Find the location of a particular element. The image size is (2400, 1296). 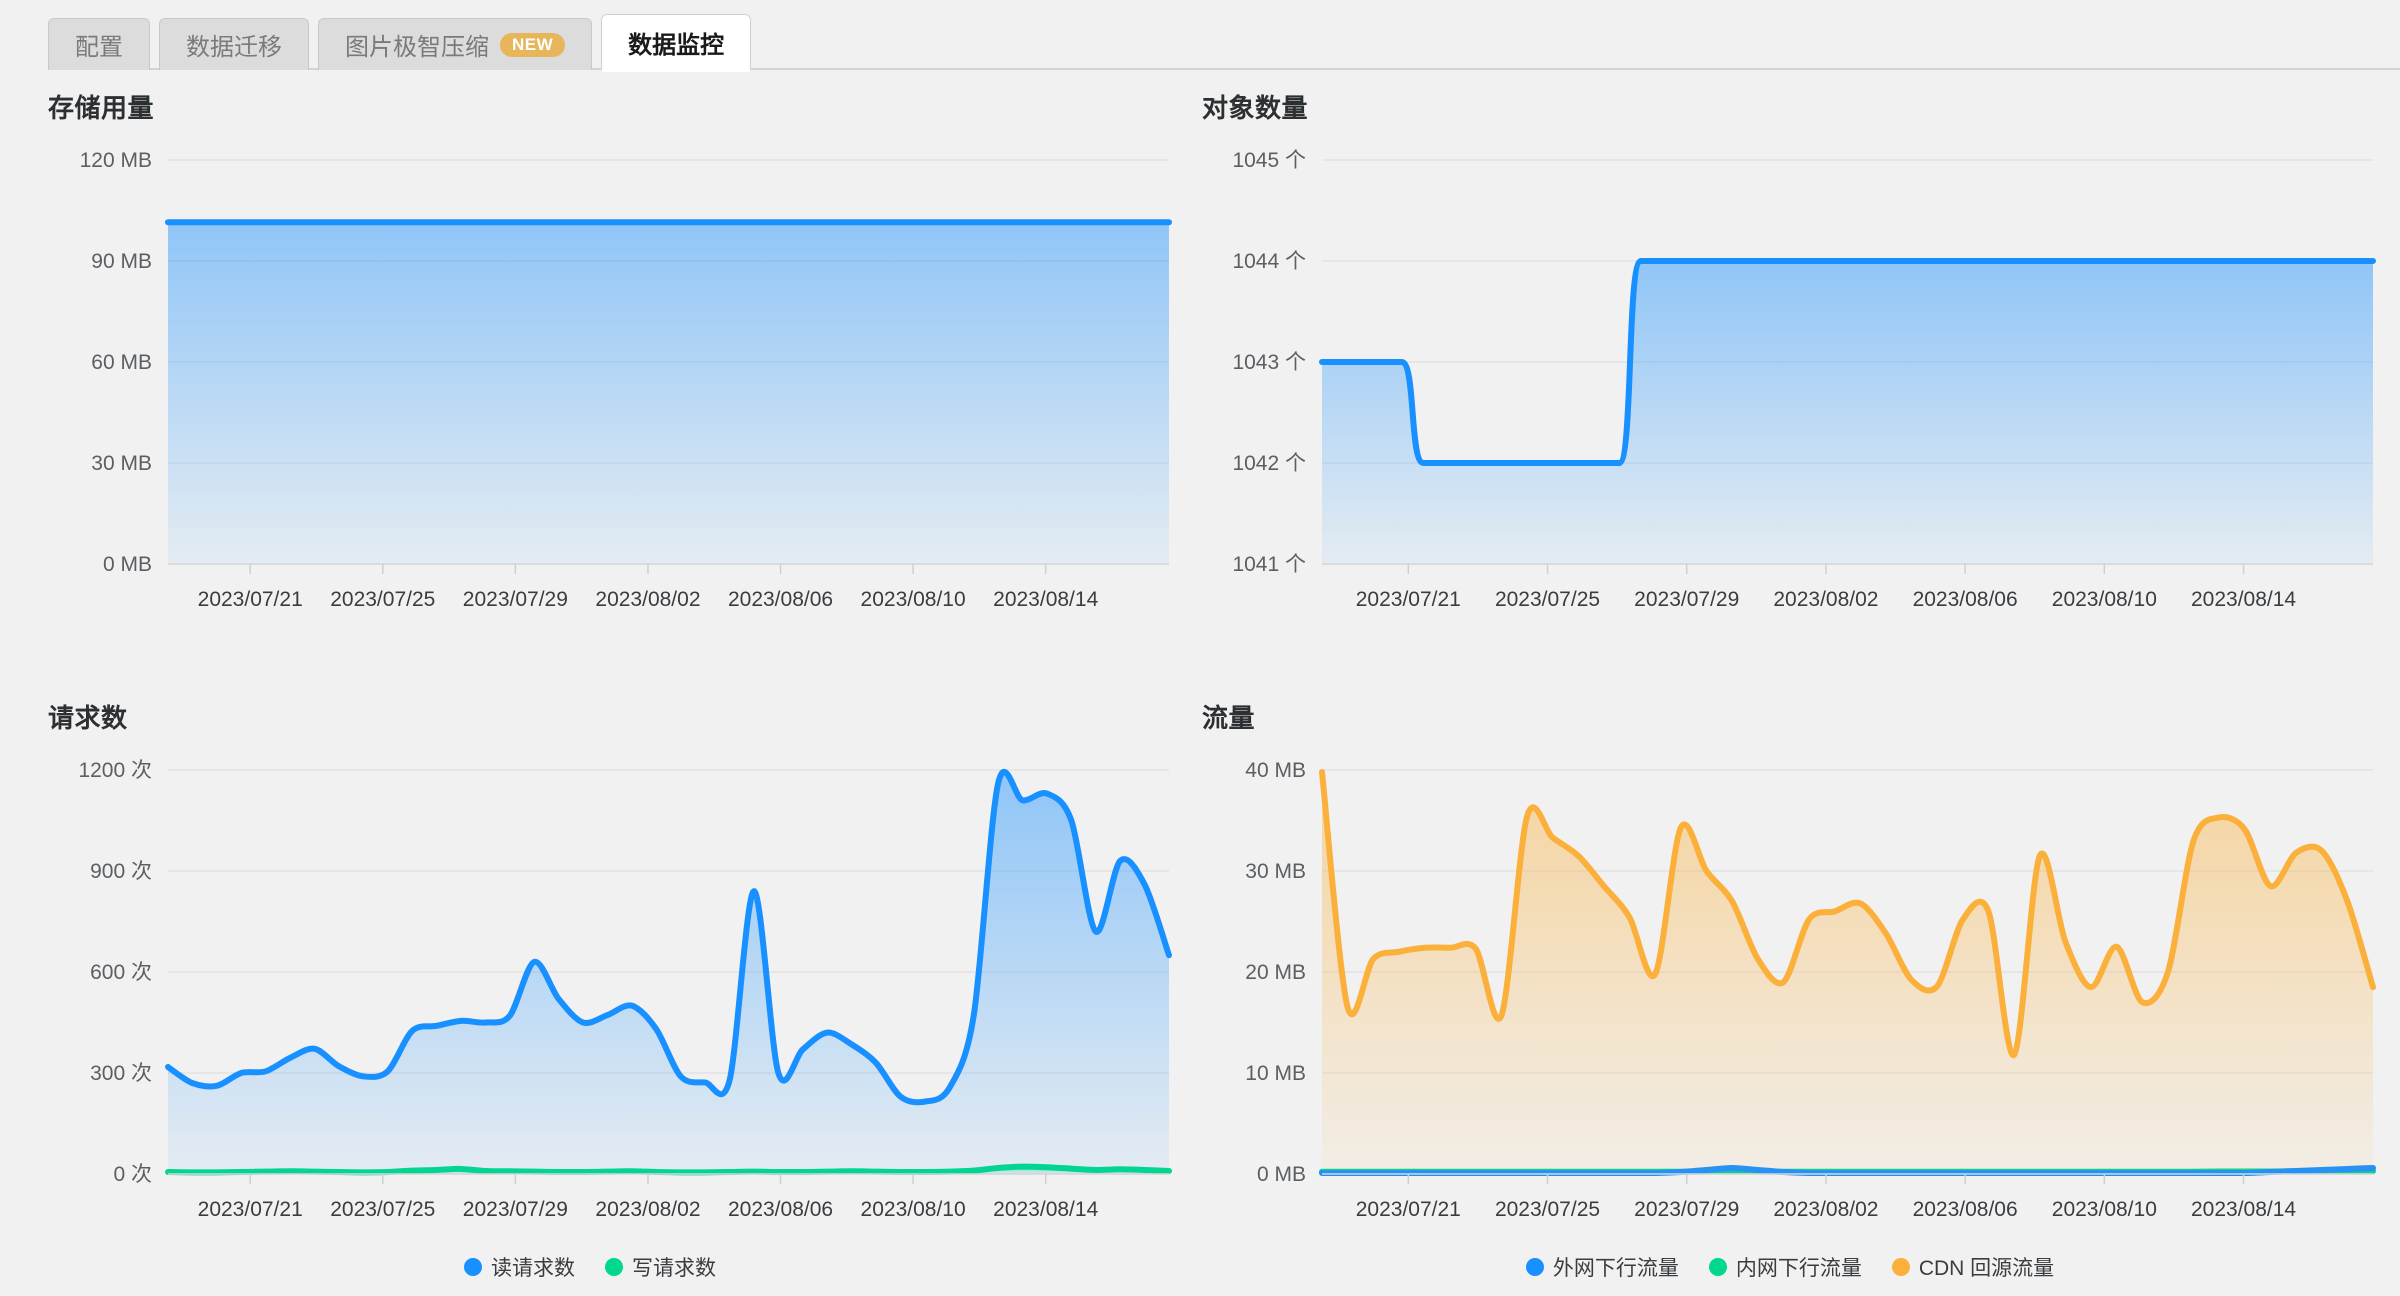

legend-label: 读请求数 is located at coordinates (533, 1268).